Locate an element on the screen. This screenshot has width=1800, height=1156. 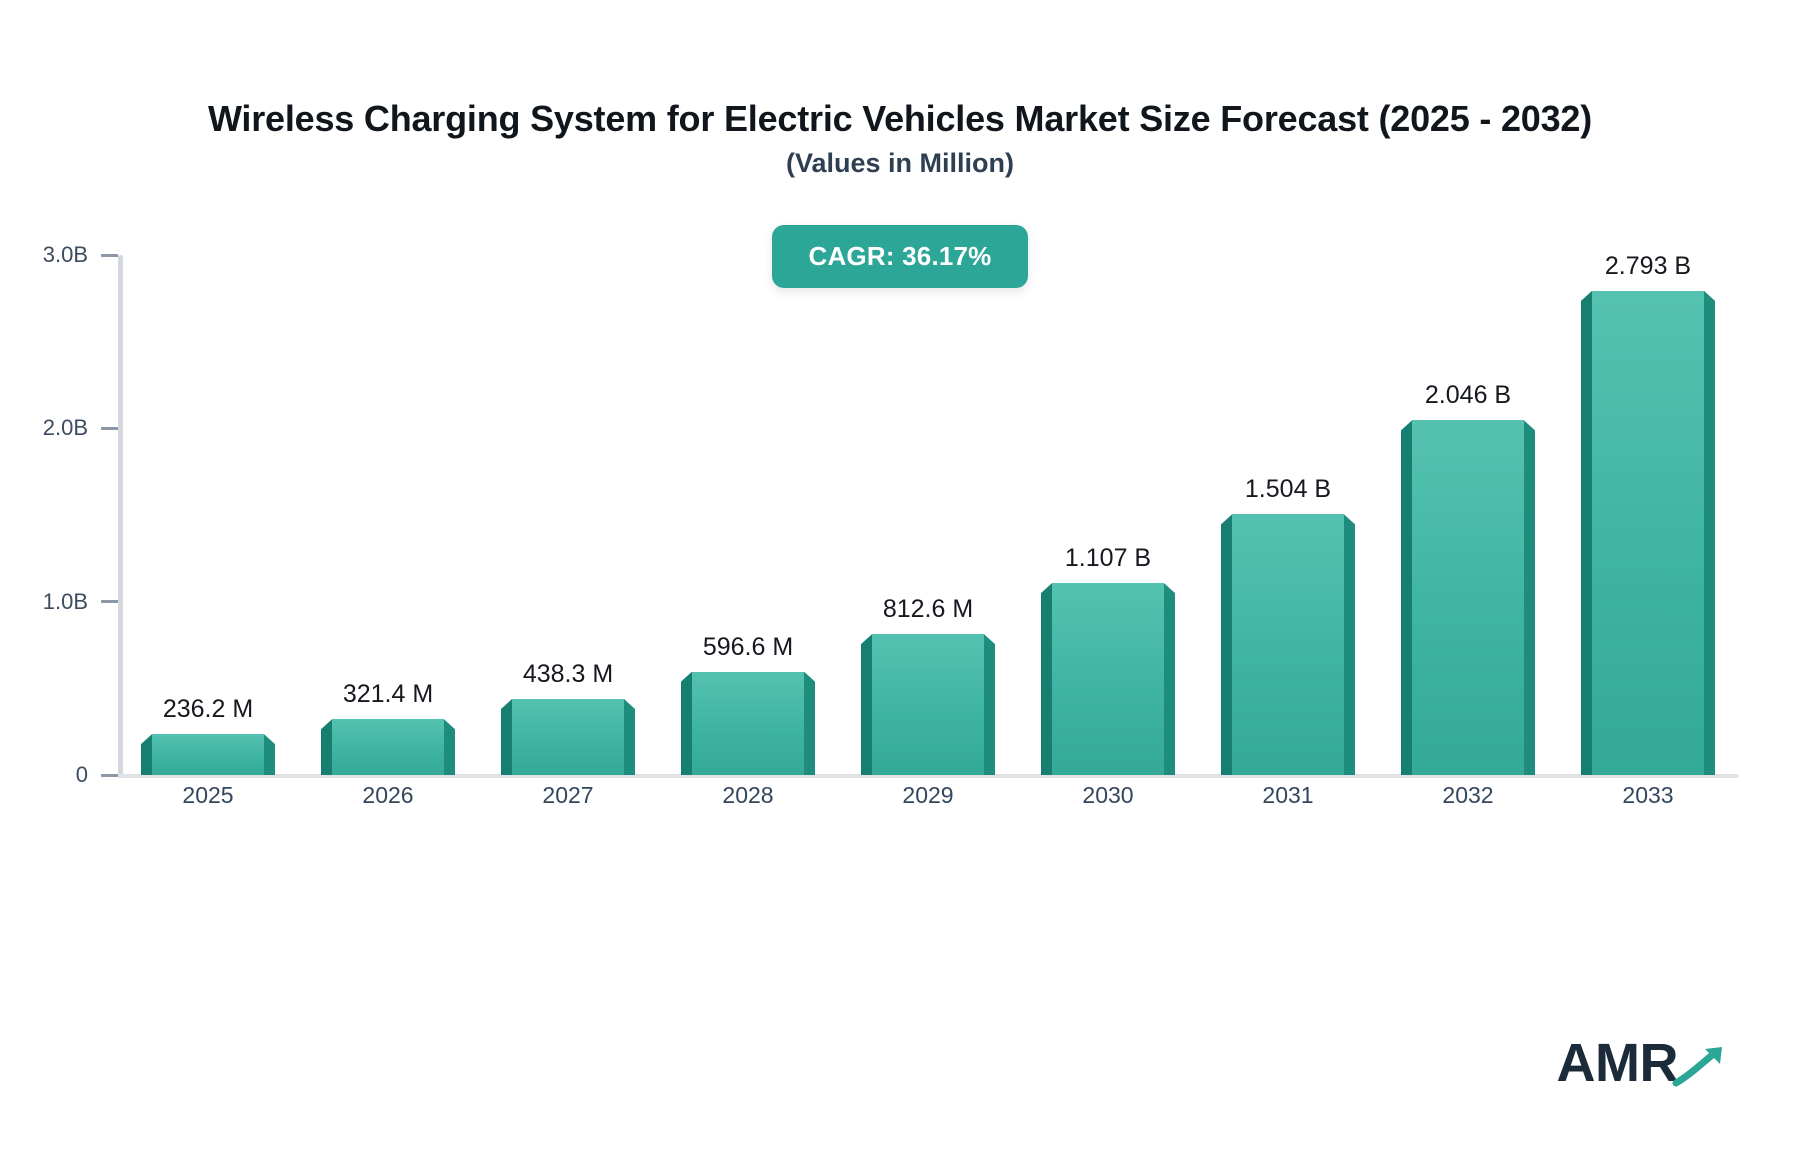
y-axis-line is located at coordinates (120, 515).